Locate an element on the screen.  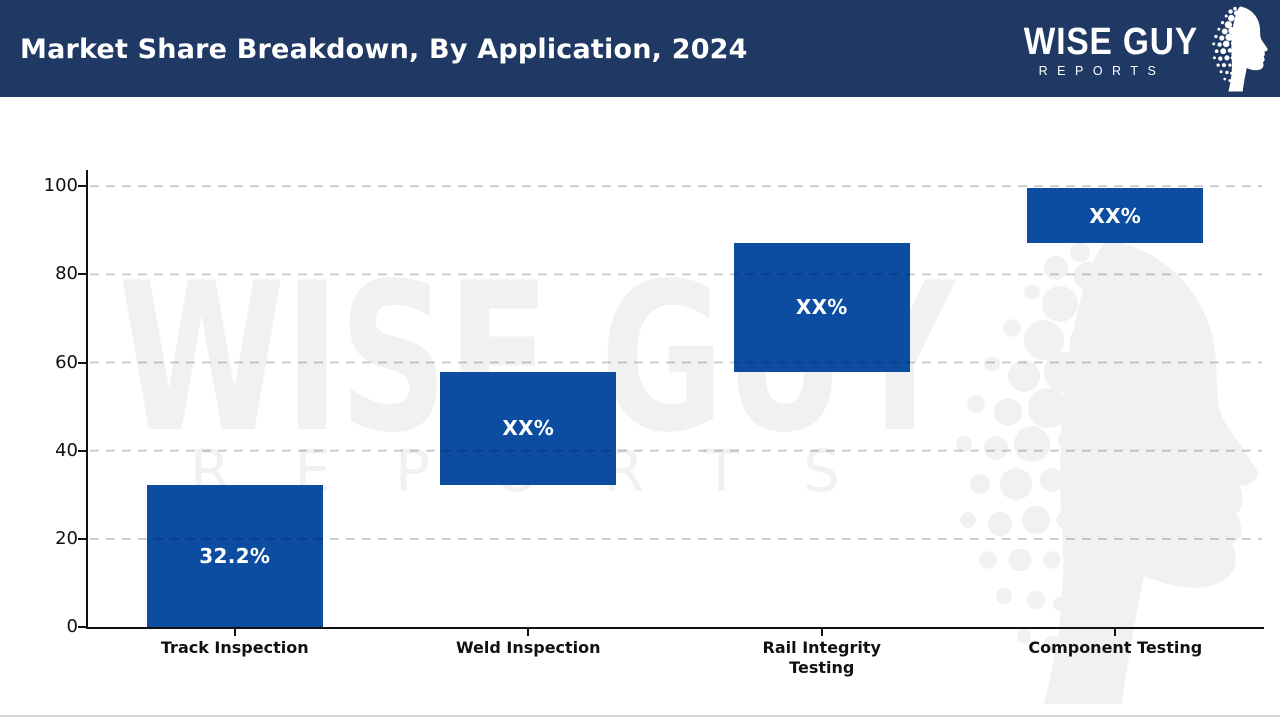
x-axis-line is located at coordinates (675, 628).